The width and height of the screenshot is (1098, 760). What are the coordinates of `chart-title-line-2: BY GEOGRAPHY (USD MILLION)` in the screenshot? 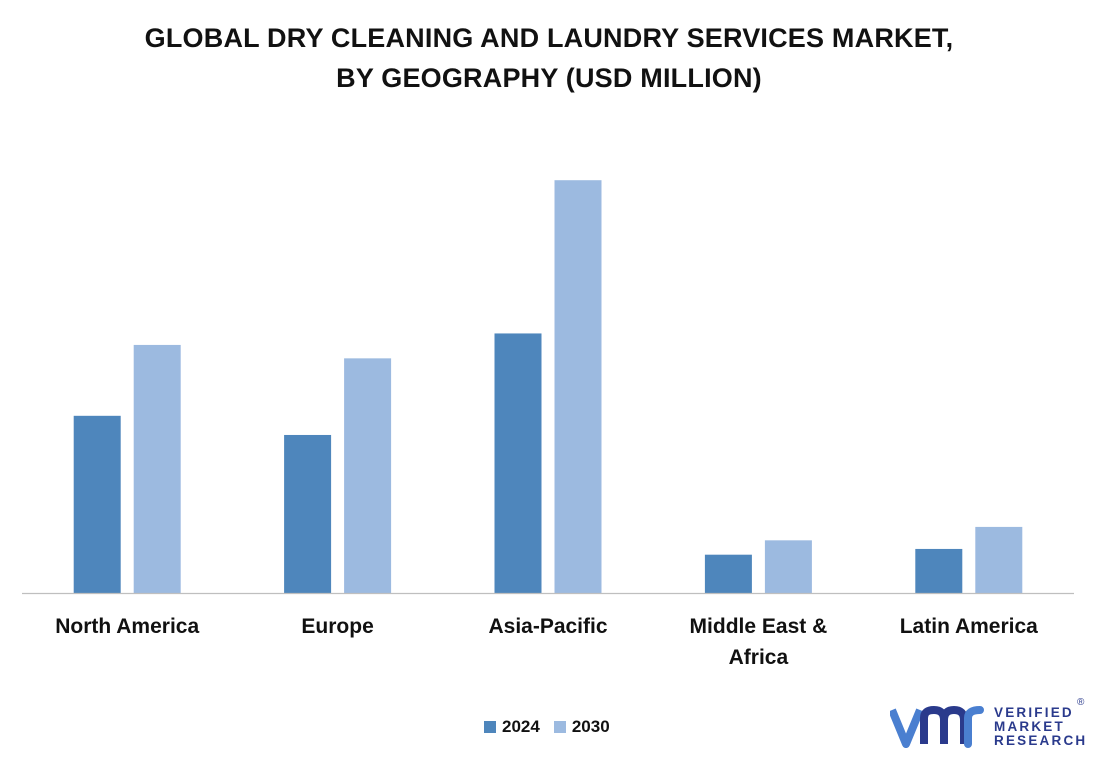 It's located at (549, 78).